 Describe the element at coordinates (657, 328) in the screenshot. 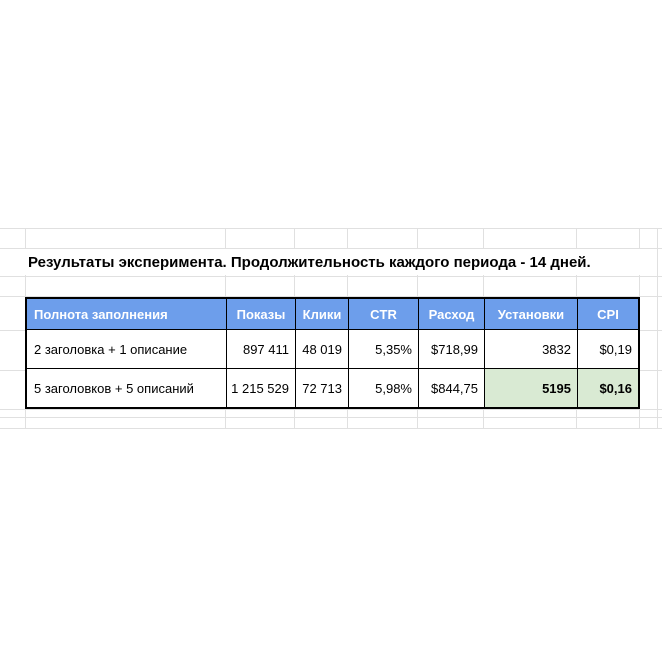

I see `gridline-vertical` at that location.